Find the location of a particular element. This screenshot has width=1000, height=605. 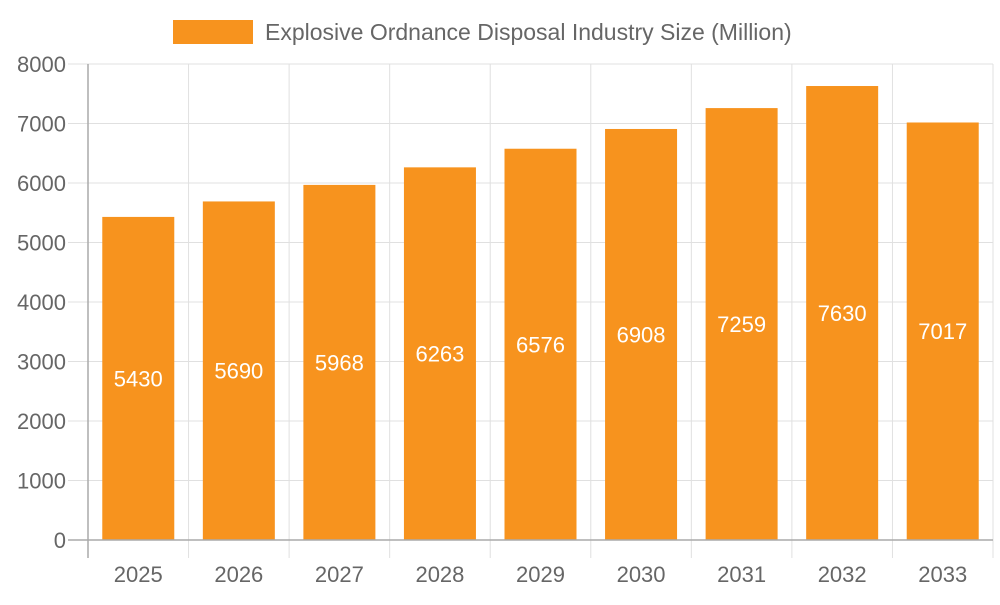

x-tick-label: 2026 is located at coordinates (238, 574).